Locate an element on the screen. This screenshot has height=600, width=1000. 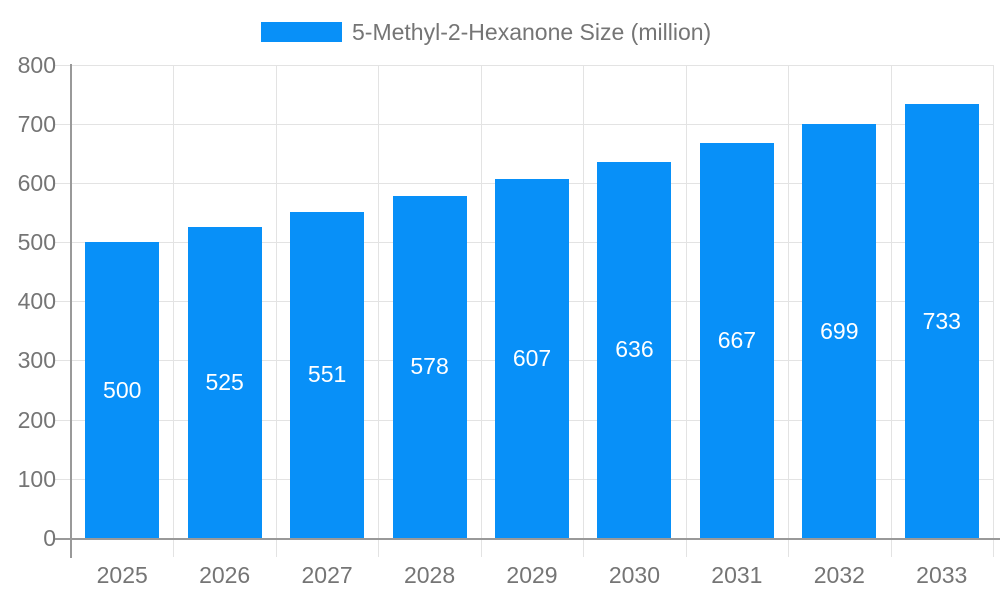
y-axis-tick-label: 800 is located at coordinates (36, 64).